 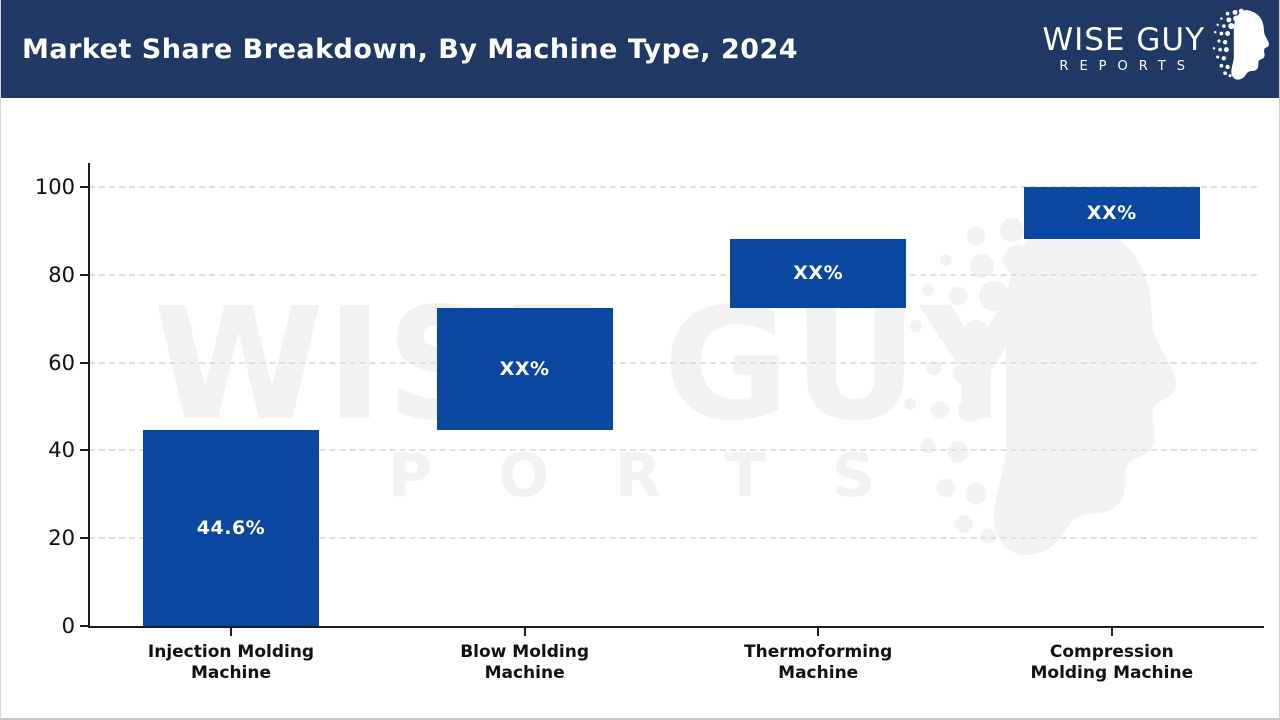 What do you see at coordinates (231, 652) in the screenshot?
I see `x-category-label-line: Injection Molding` at bounding box center [231, 652].